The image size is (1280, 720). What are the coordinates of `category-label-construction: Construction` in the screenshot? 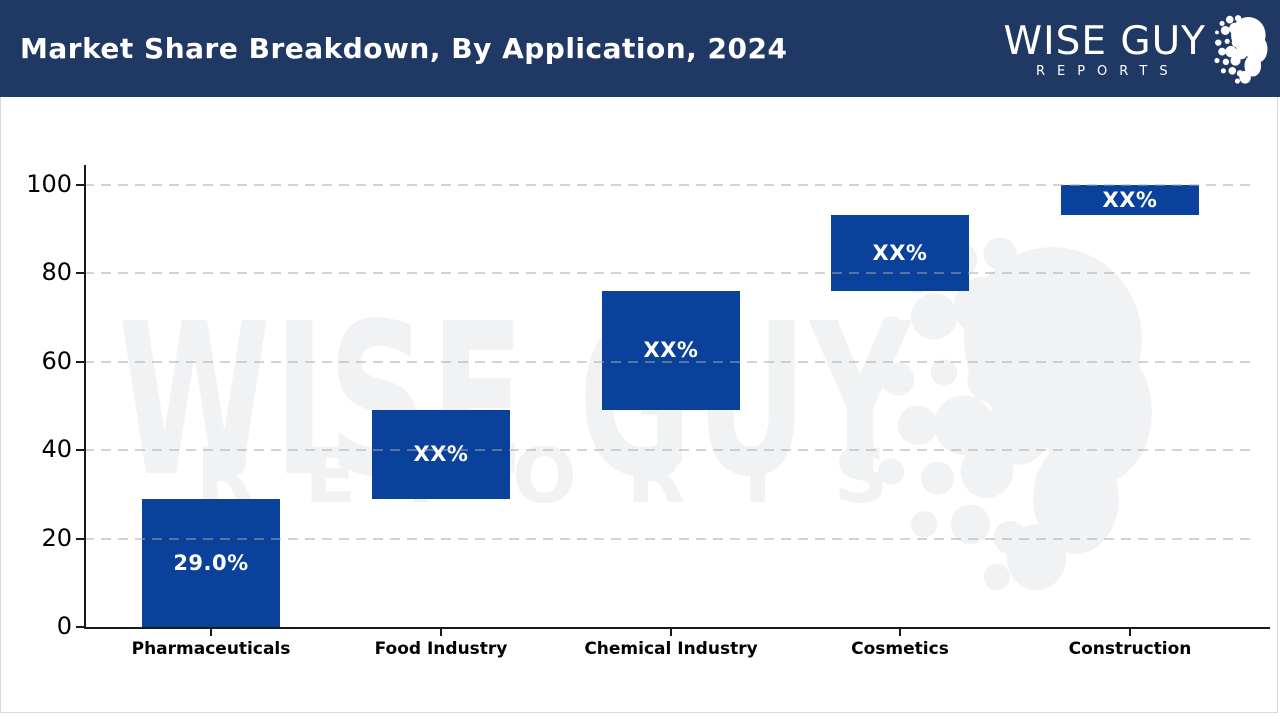 It's located at (1130, 649).